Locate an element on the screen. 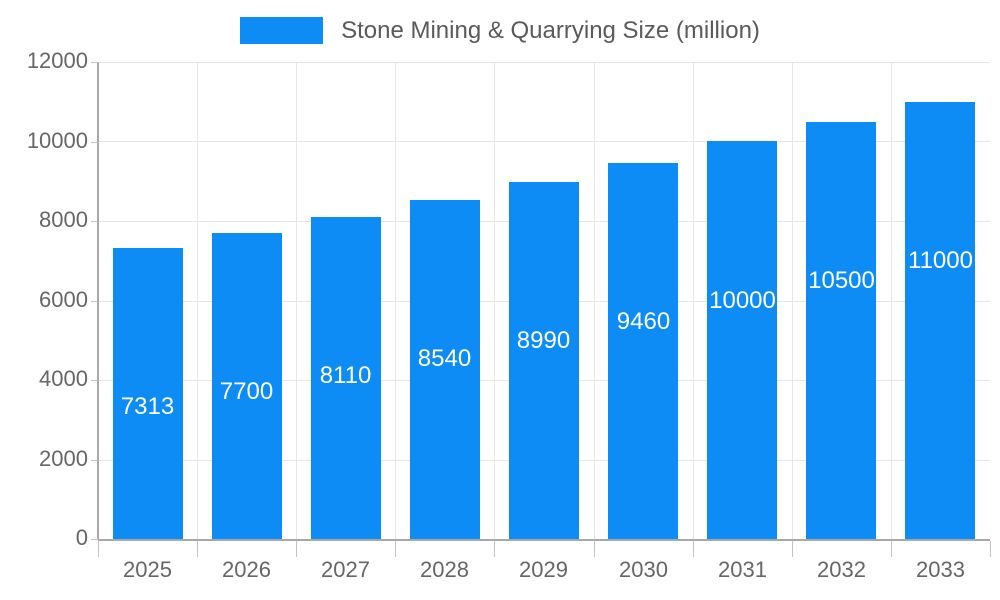  y-axis-label: 4000 is located at coordinates (63, 378).